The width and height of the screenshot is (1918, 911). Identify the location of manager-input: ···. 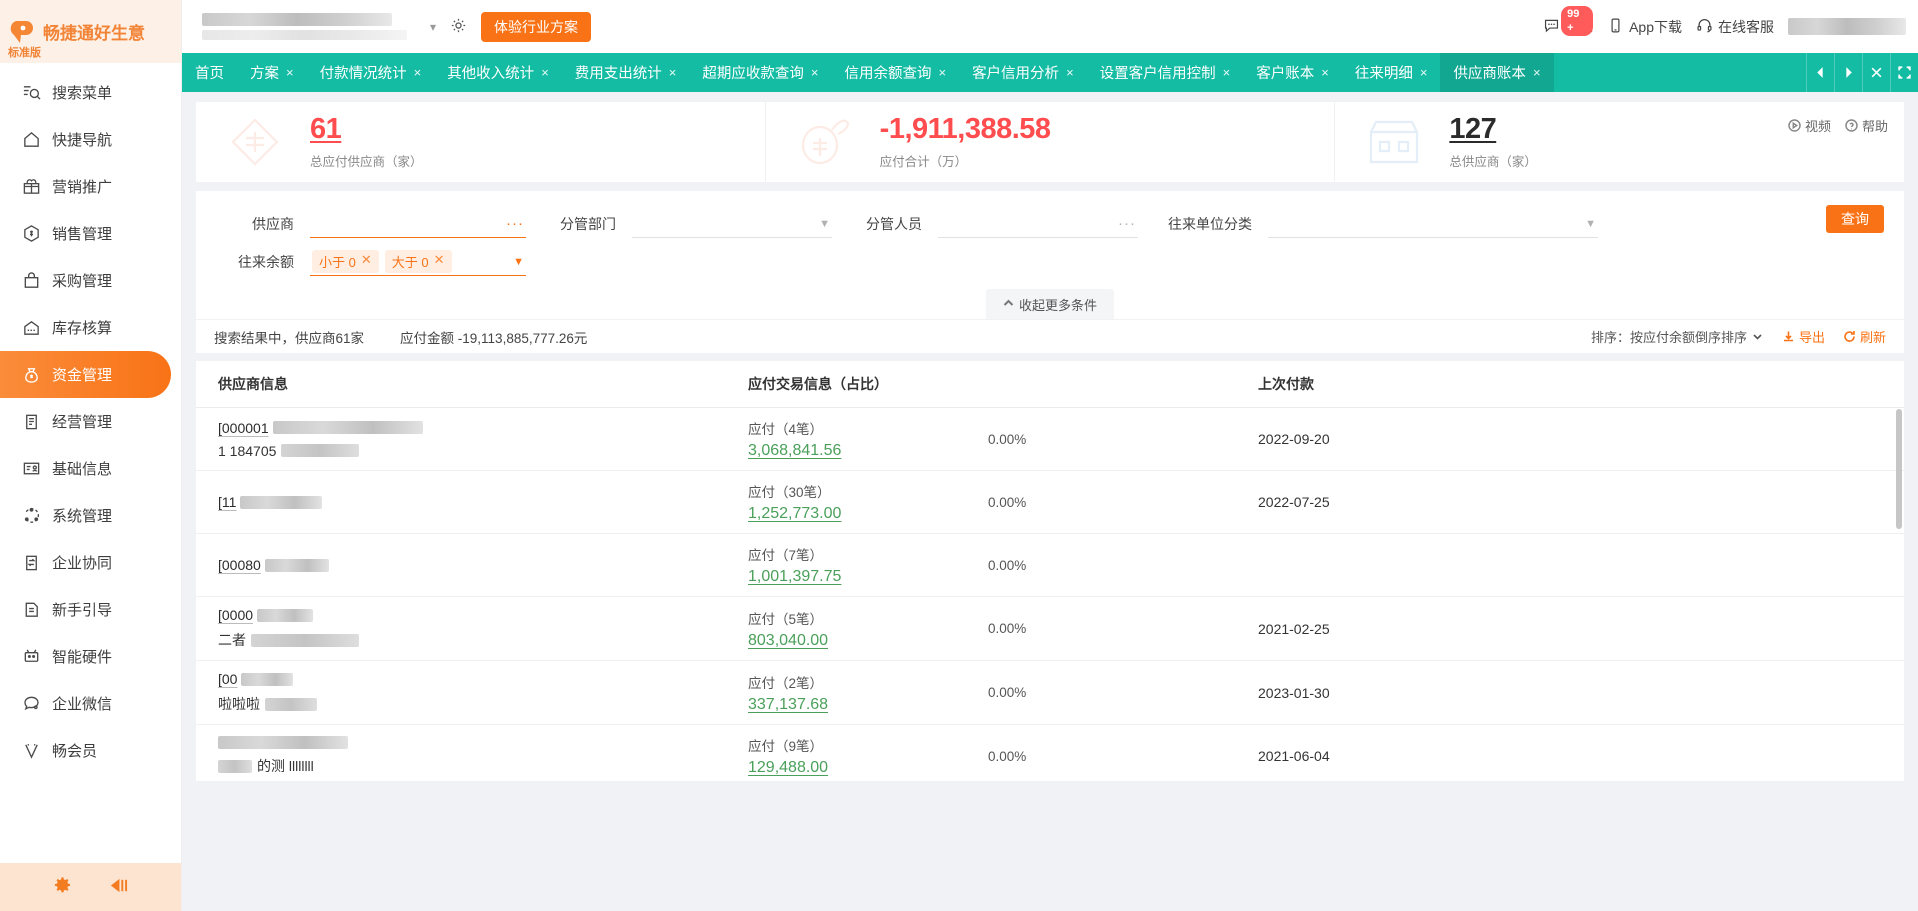
(1038, 224).